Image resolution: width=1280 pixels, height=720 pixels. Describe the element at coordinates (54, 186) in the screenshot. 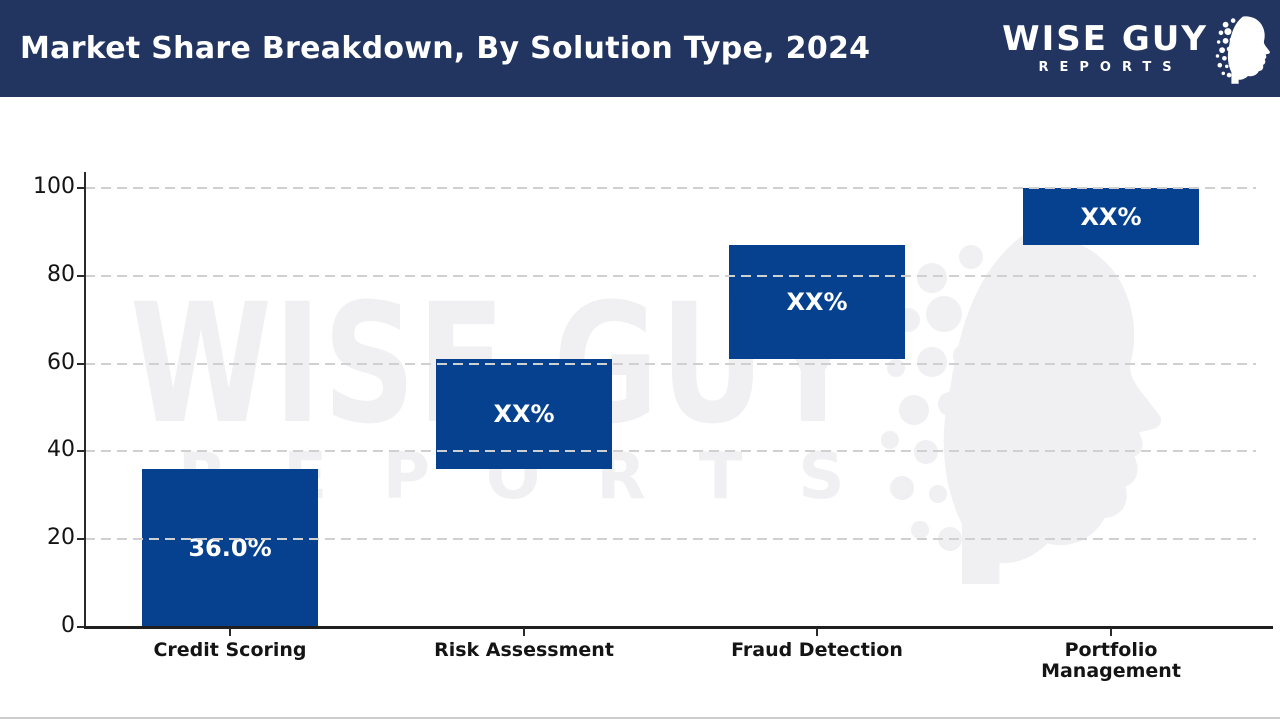

I see `y-tick-label: 100` at that location.